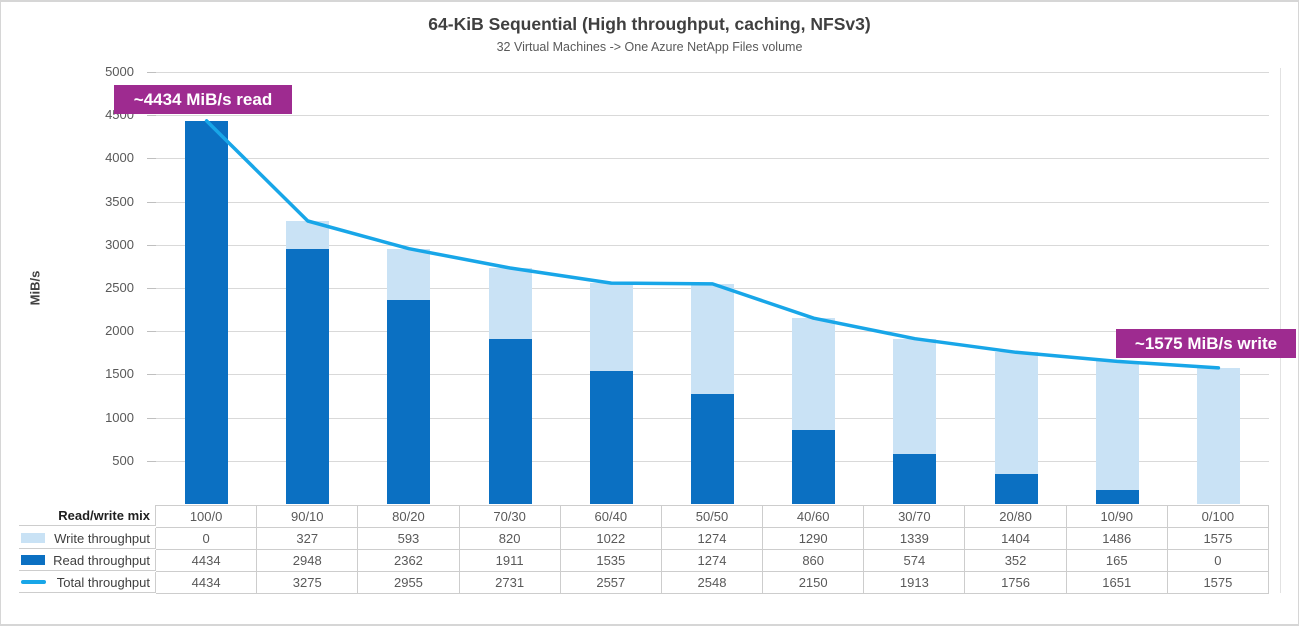 This screenshot has height=626, width=1299. What do you see at coordinates (510, 516) in the screenshot?
I see `category-cell: 70/30` at bounding box center [510, 516].